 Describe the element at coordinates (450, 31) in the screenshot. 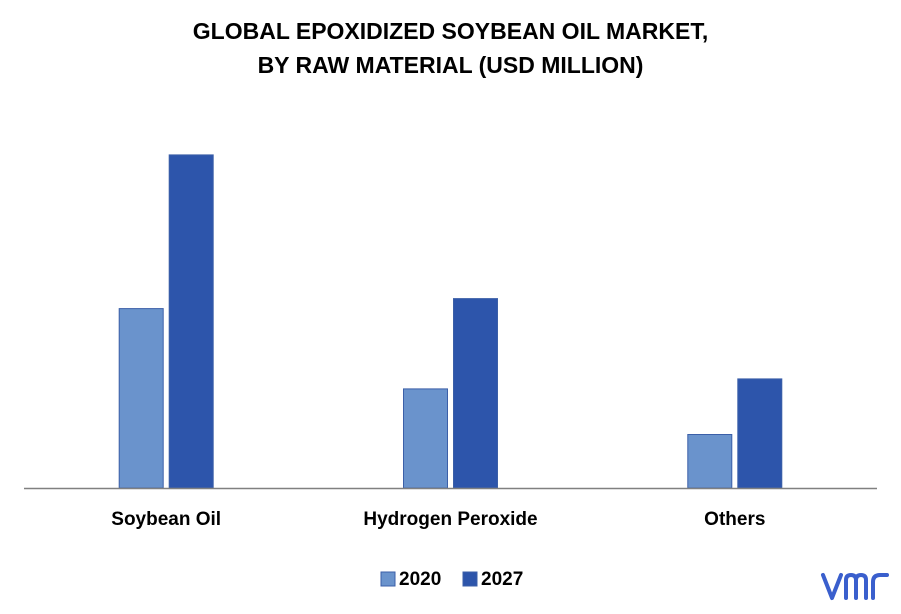

I see `chart-title-line-1: GLOBAL EPOXIDIZED SOYBEAN OIL MARKET,` at that location.